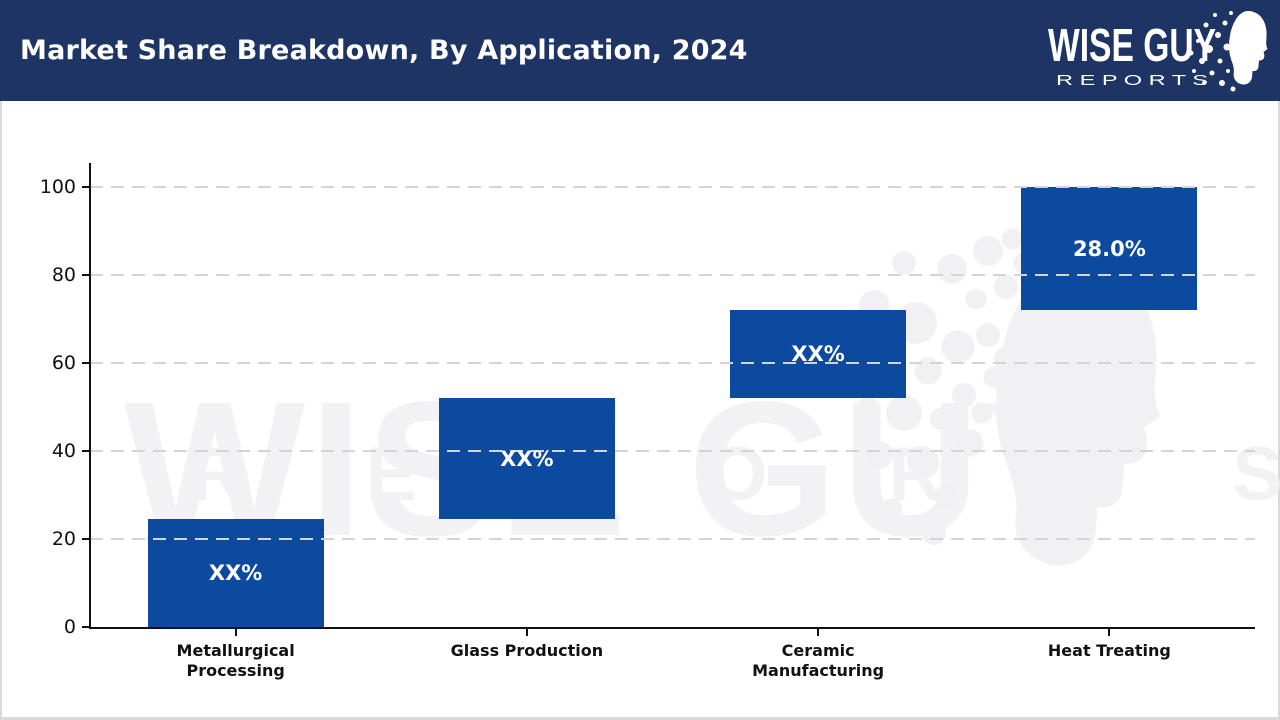 This screenshot has width=1280, height=720. What do you see at coordinates (235, 660) in the screenshot?
I see `x-category-label: Metallurgical Processing` at bounding box center [235, 660].